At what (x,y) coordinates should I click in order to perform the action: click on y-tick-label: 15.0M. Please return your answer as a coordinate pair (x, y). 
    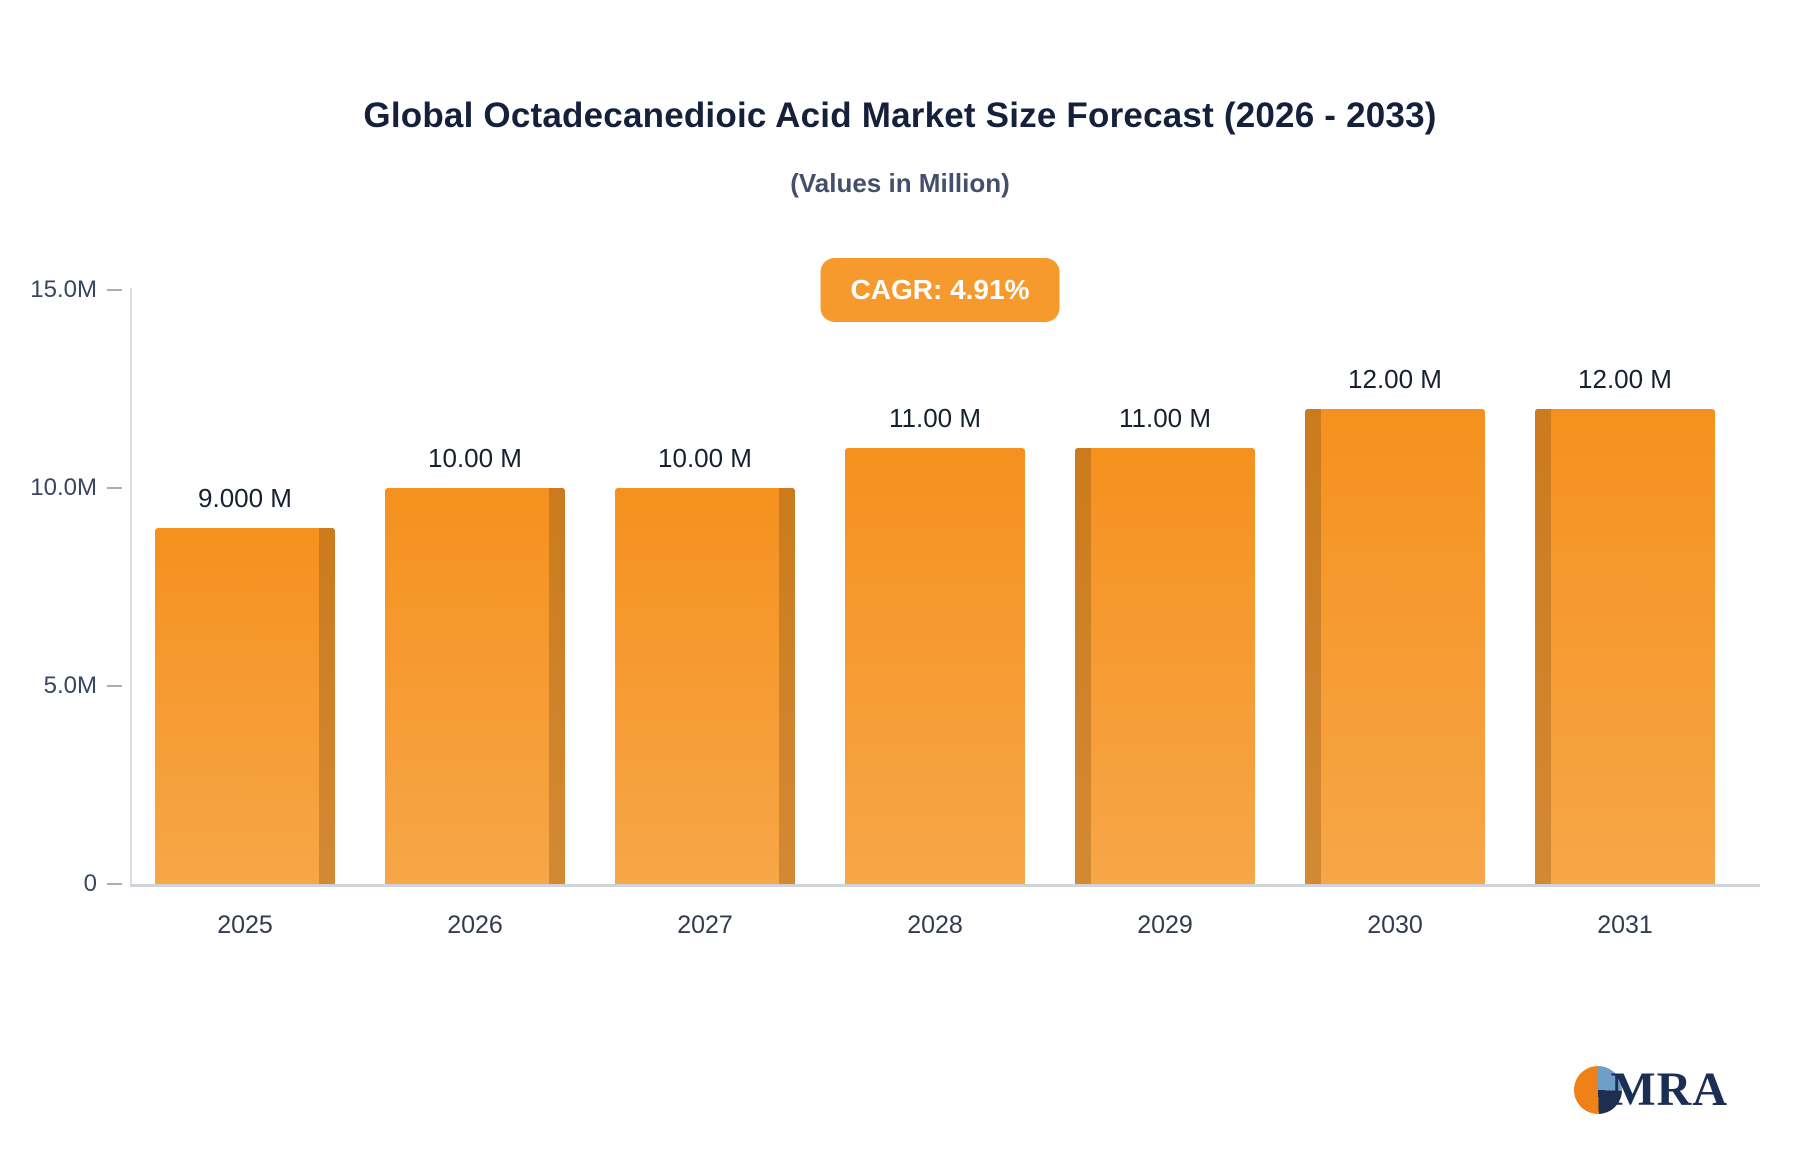
    Looking at the image, I should click on (63, 289).